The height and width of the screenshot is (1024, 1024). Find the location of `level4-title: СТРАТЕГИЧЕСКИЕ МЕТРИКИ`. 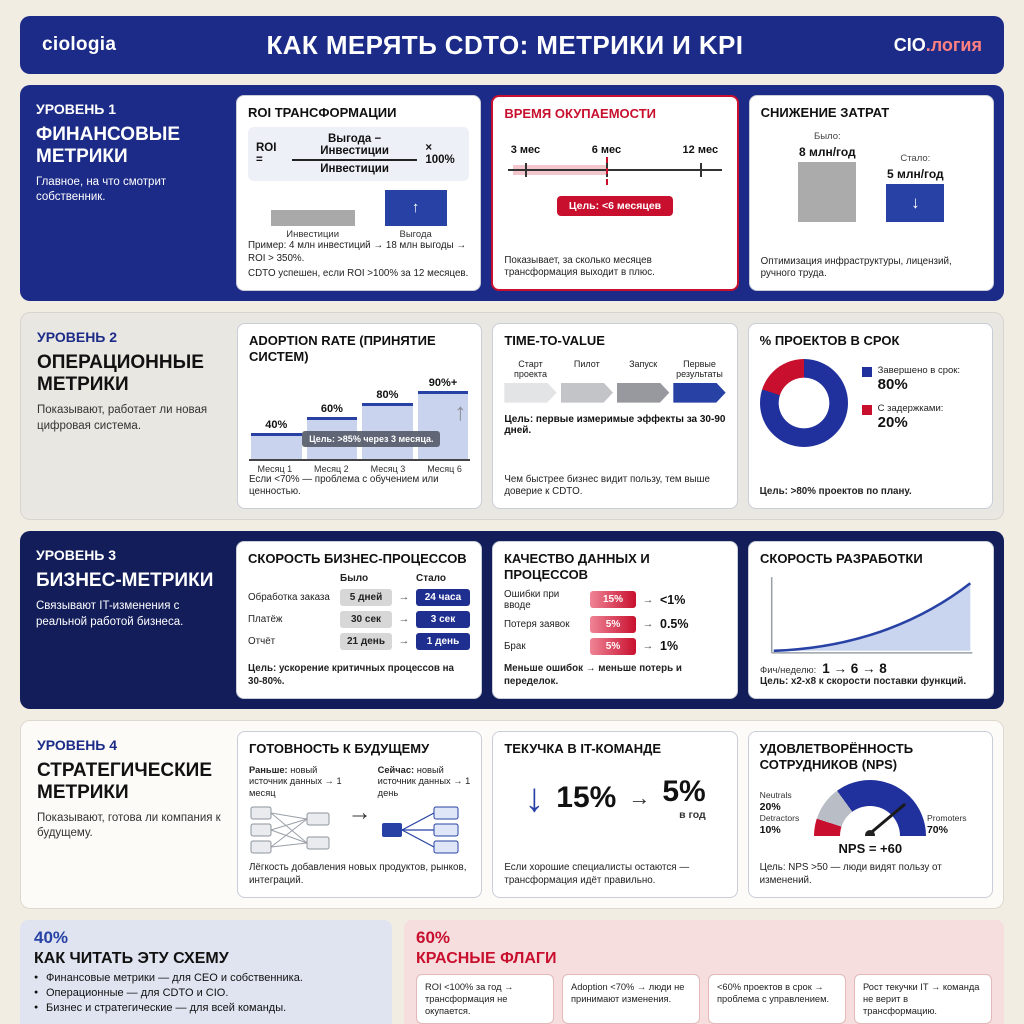

level4-title: СТРАТЕГИЧЕСКИЕ МЕТРИКИ is located at coordinates (125, 781).